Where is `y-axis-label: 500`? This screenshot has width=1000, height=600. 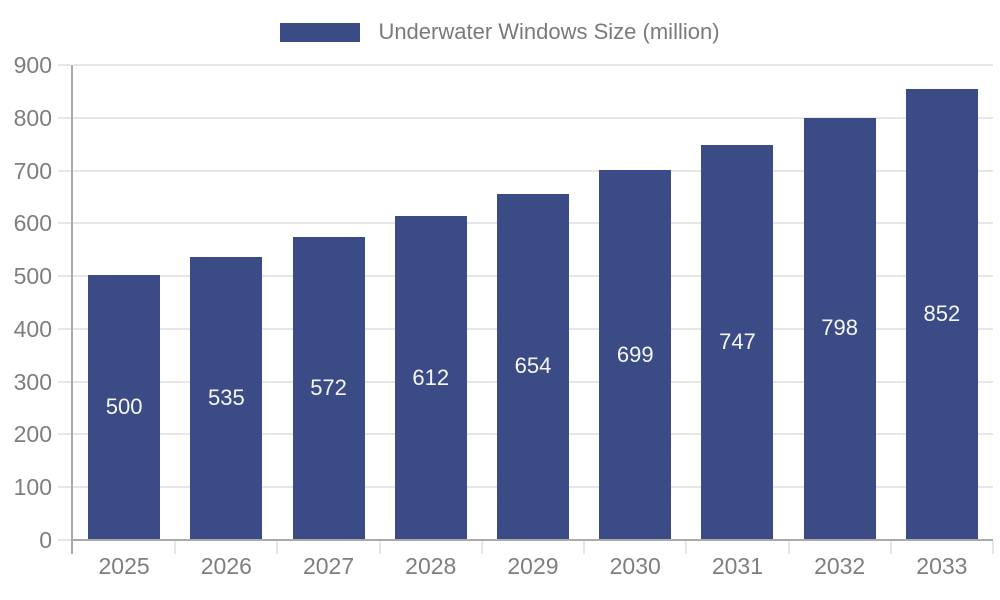
y-axis-label: 500 is located at coordinates (32, 276).